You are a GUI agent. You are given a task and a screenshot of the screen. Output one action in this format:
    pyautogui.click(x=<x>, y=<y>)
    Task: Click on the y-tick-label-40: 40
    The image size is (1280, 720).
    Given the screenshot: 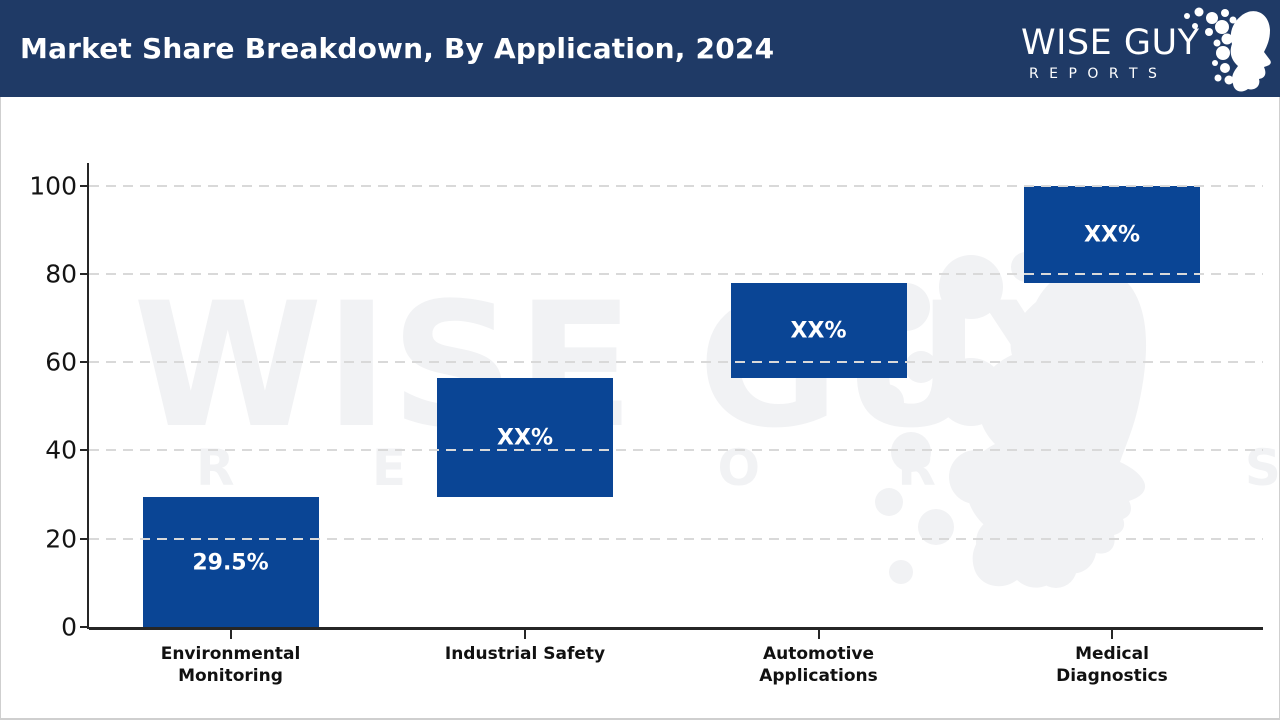 What is the action you would take?
    pyautogui.click(x=61, y=450)
    